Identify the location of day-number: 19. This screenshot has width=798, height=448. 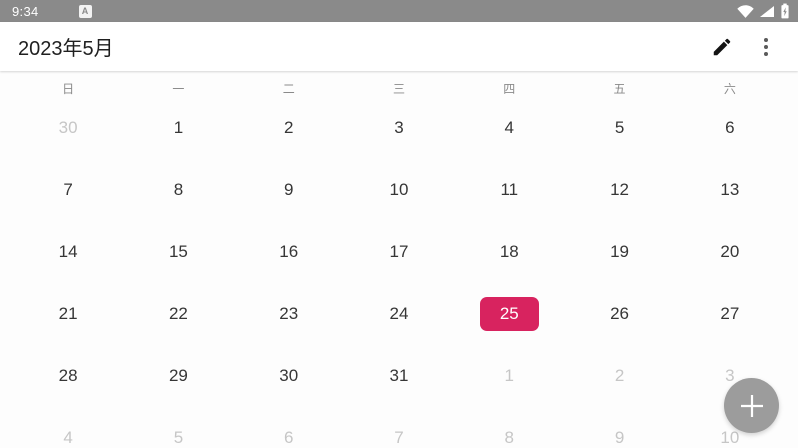
(620, 251).